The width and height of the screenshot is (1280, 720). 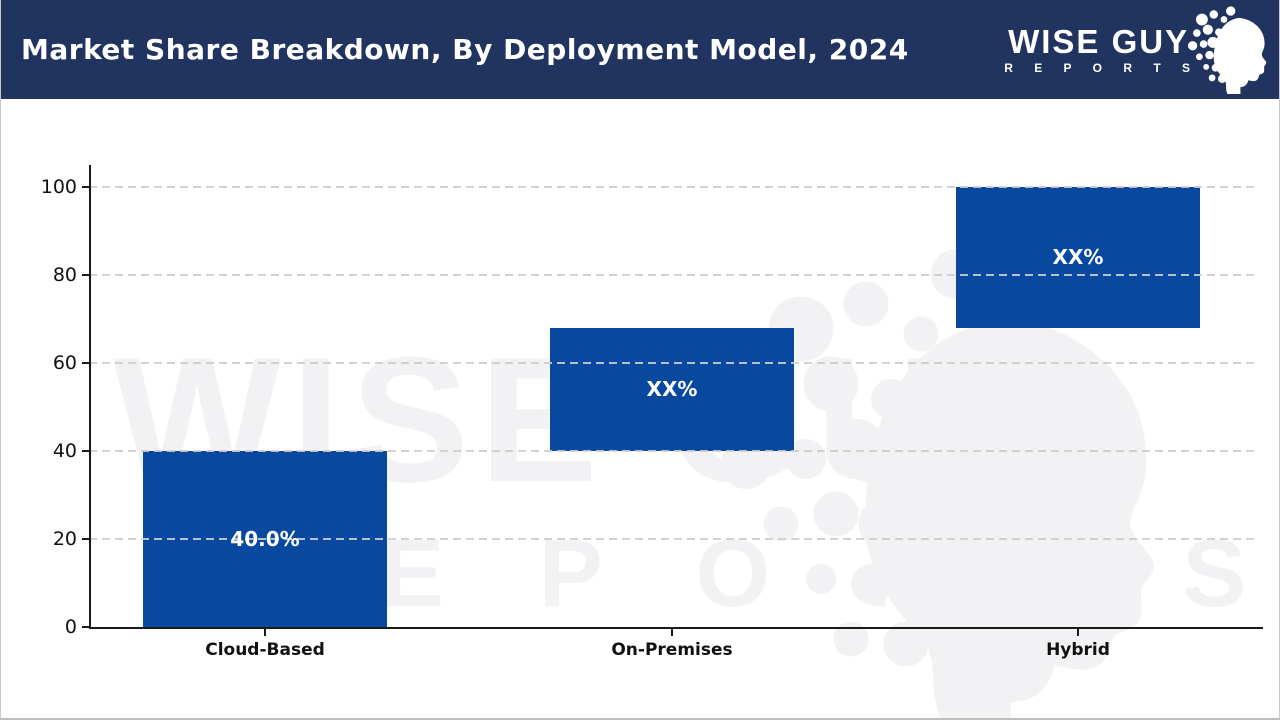 I want to click on y-tick-label: 60, so click(x=64, y=363).